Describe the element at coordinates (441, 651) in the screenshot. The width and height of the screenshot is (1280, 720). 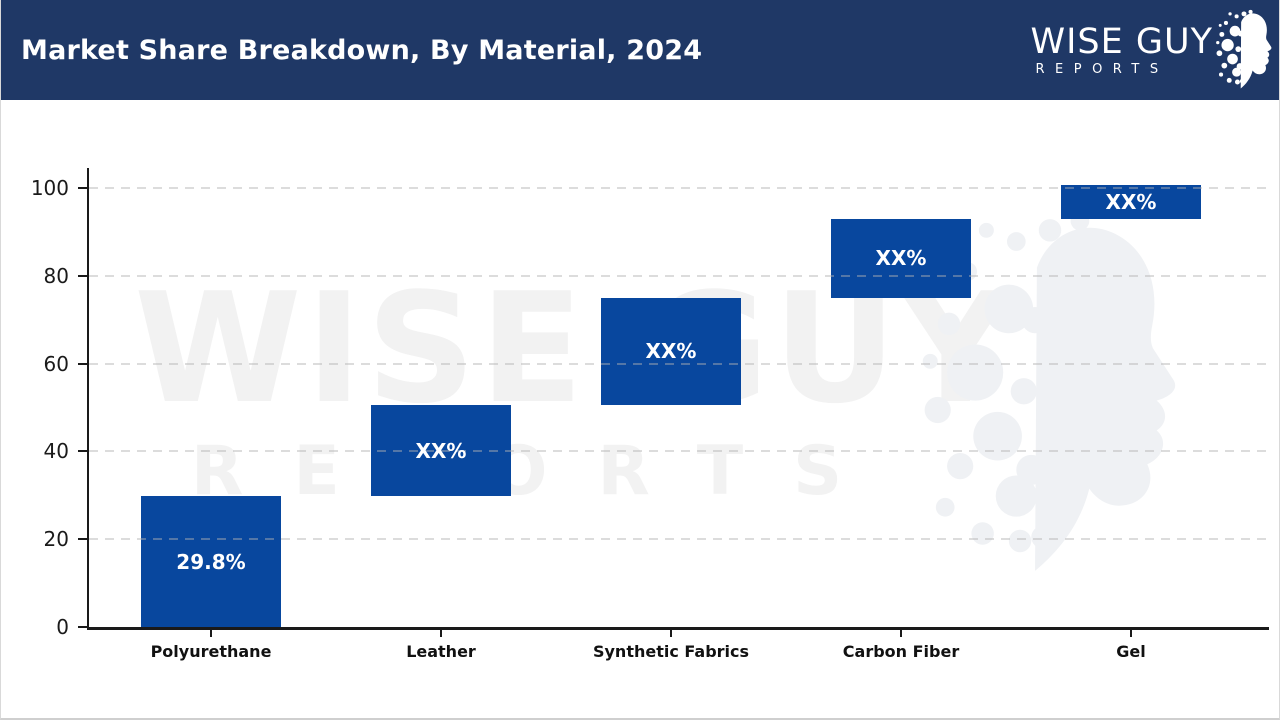
I see `x-category-label-leather: Leather` at that location.